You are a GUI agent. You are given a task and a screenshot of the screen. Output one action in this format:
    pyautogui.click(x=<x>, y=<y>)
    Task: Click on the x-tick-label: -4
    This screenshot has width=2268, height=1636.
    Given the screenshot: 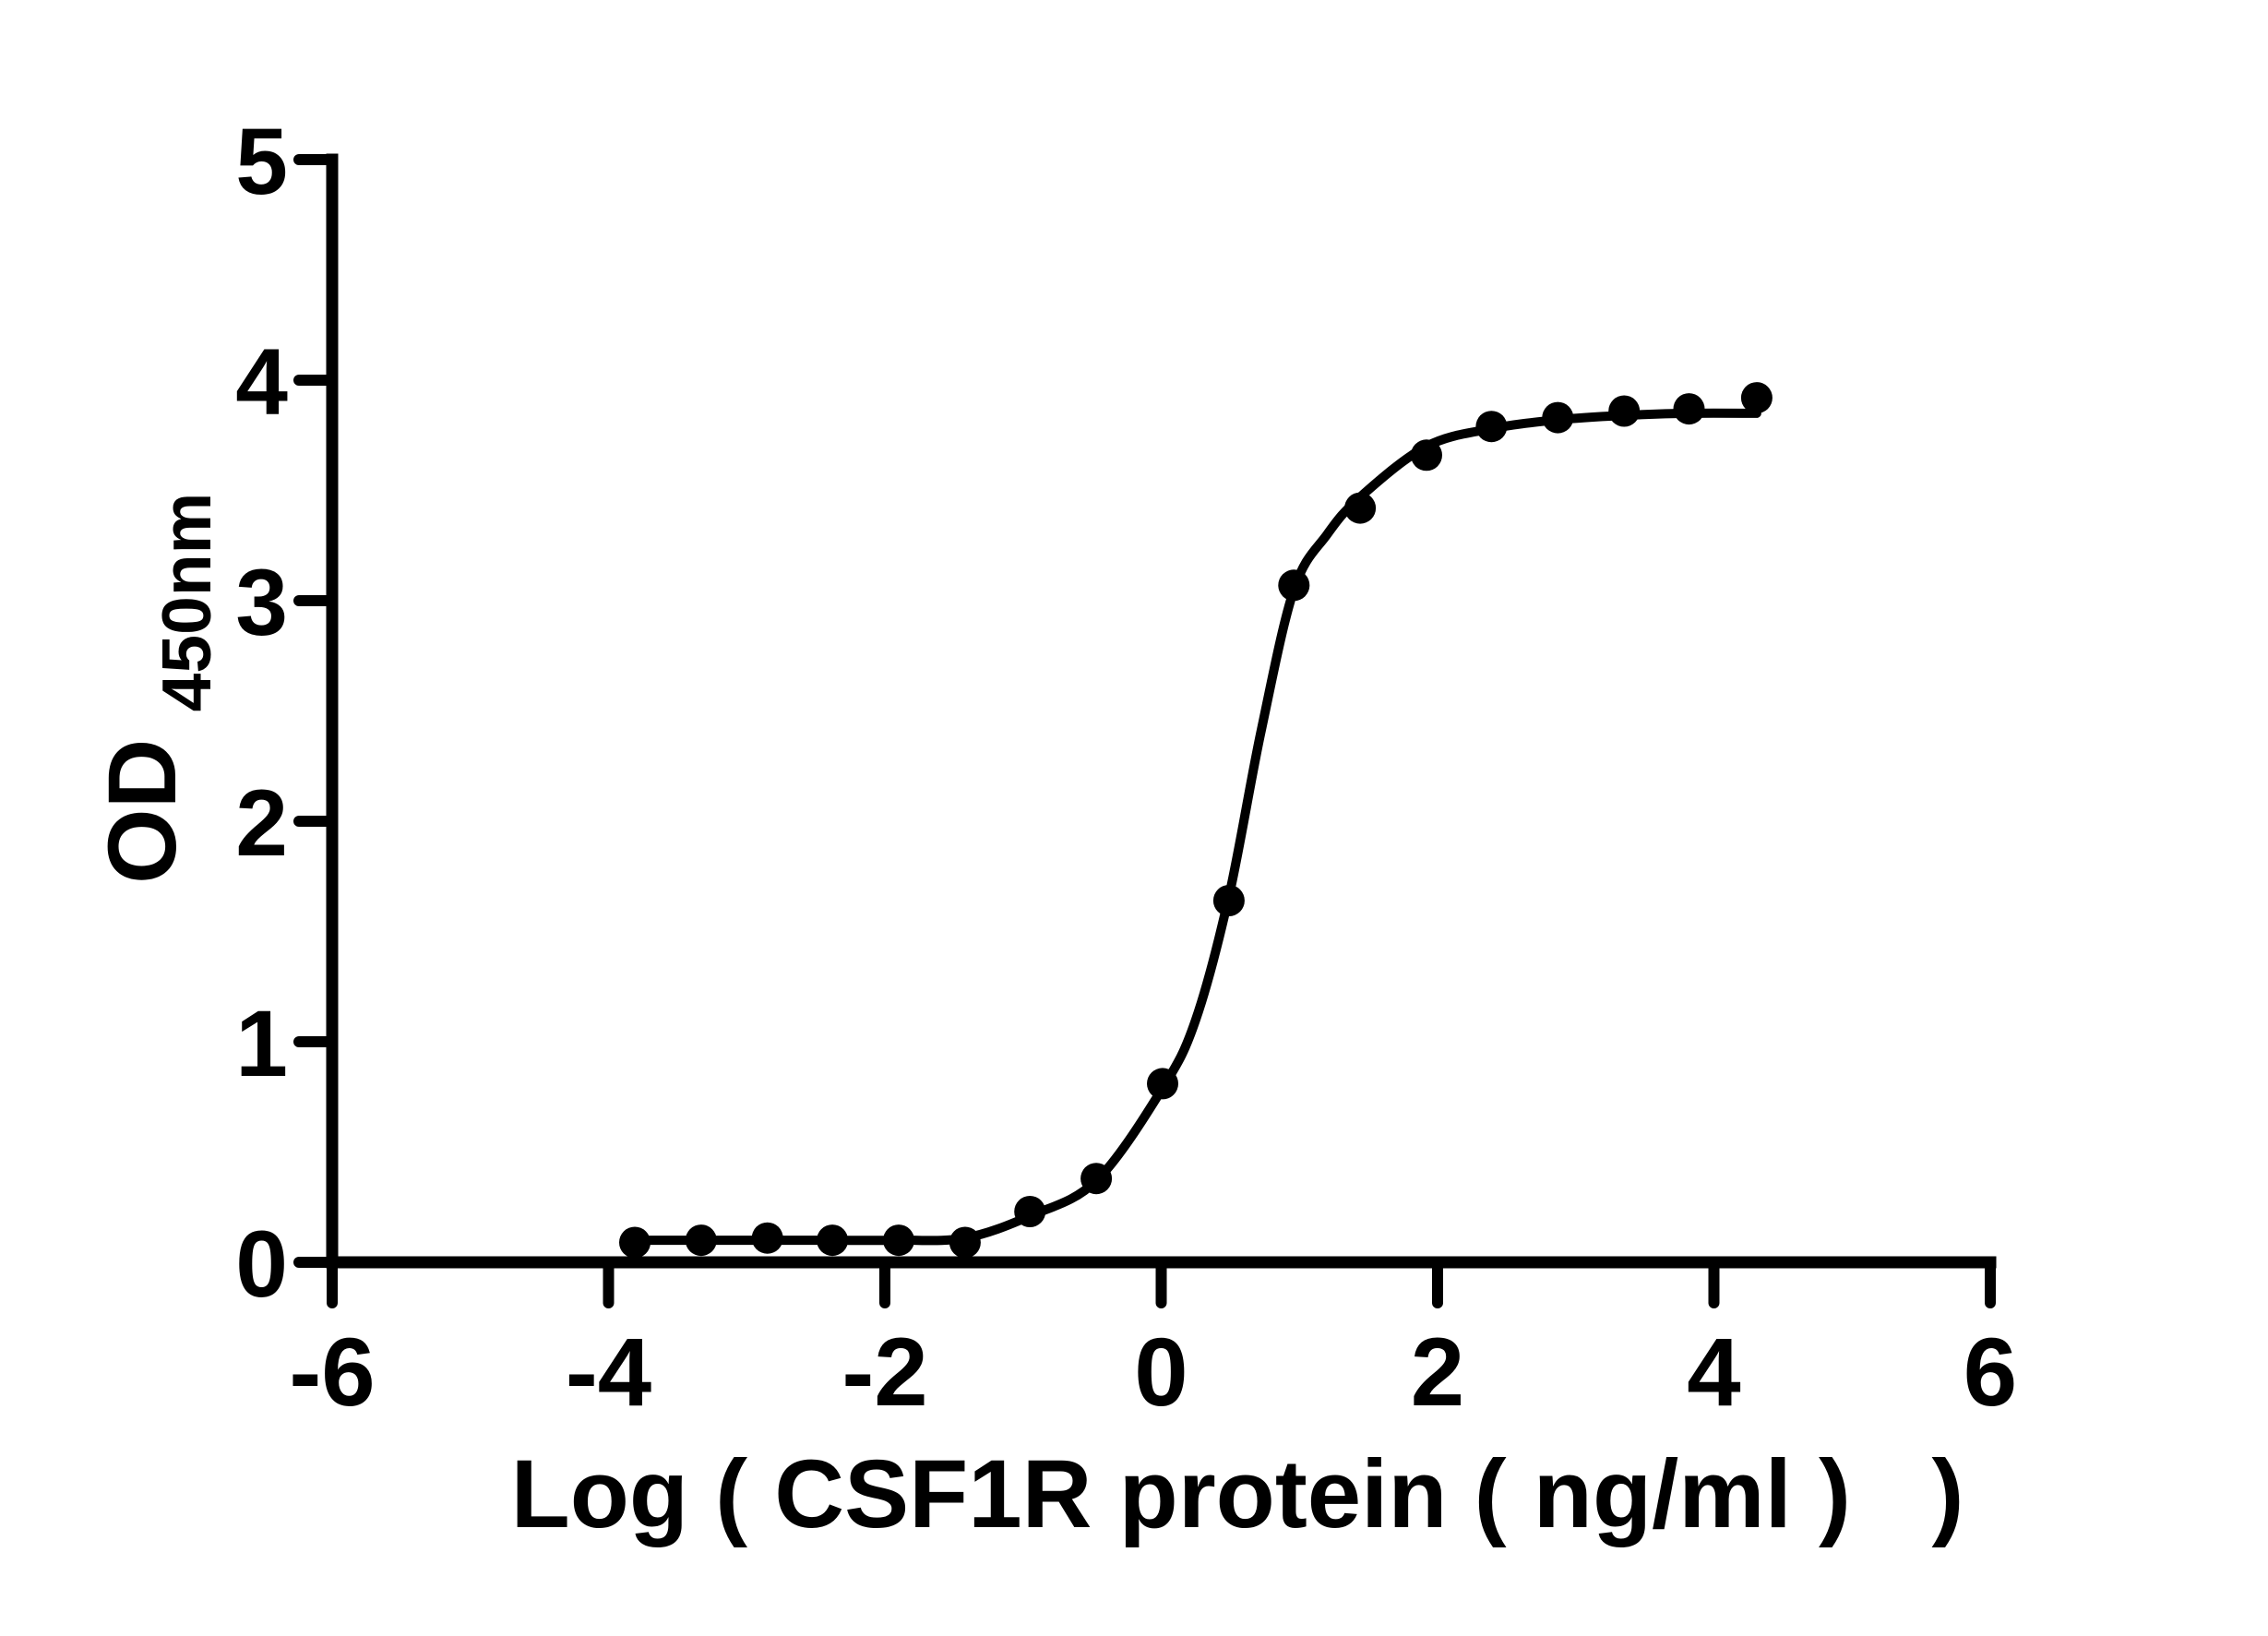 What is the action you would take?
    pyautogui.click(x=608, y=1373)
    